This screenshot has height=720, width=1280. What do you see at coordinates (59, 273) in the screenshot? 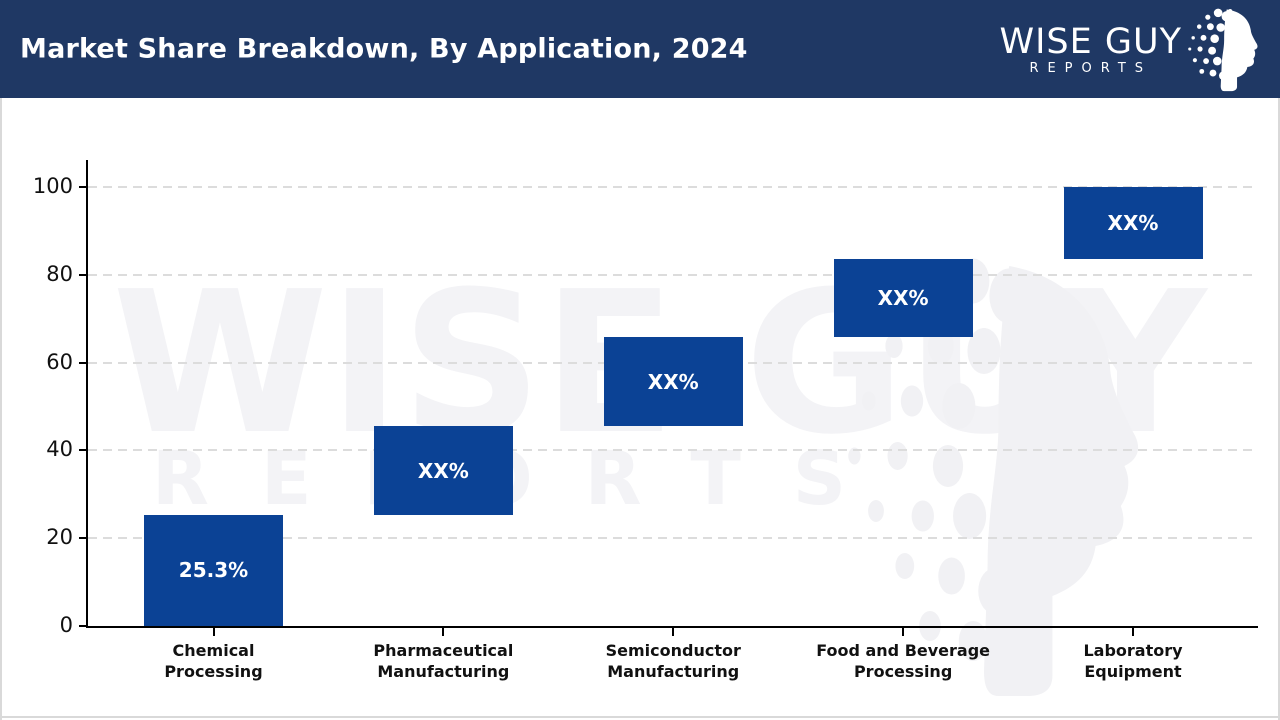
I see `y-tick-label: 80` at bounding box center [59, 273].